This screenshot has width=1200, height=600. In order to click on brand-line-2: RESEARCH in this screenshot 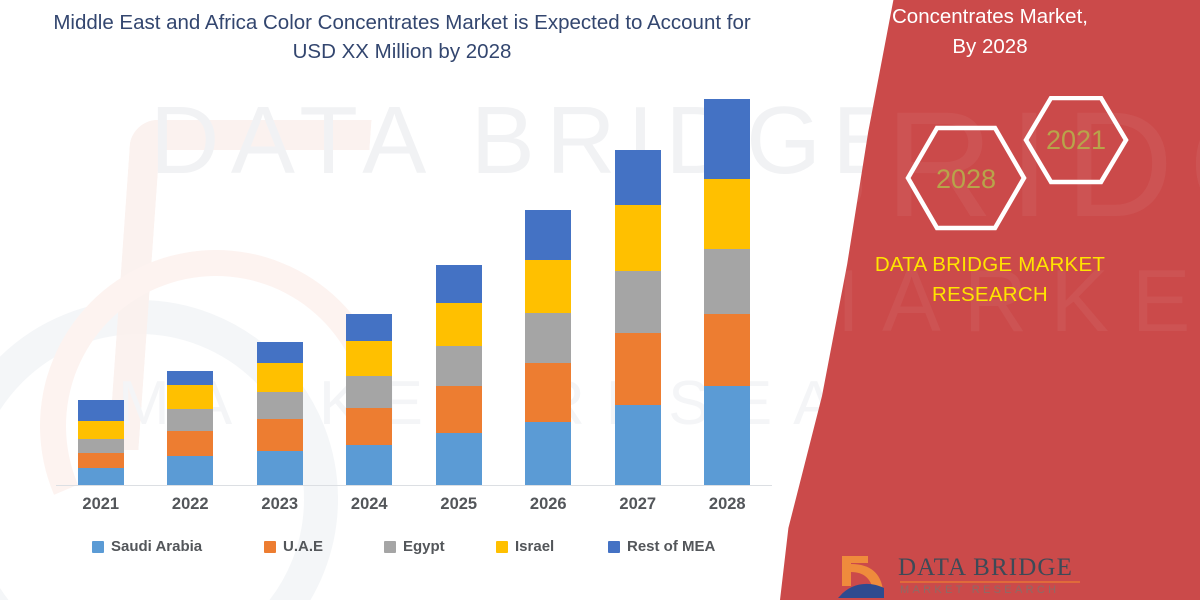, I will do `click(990, 294)`.